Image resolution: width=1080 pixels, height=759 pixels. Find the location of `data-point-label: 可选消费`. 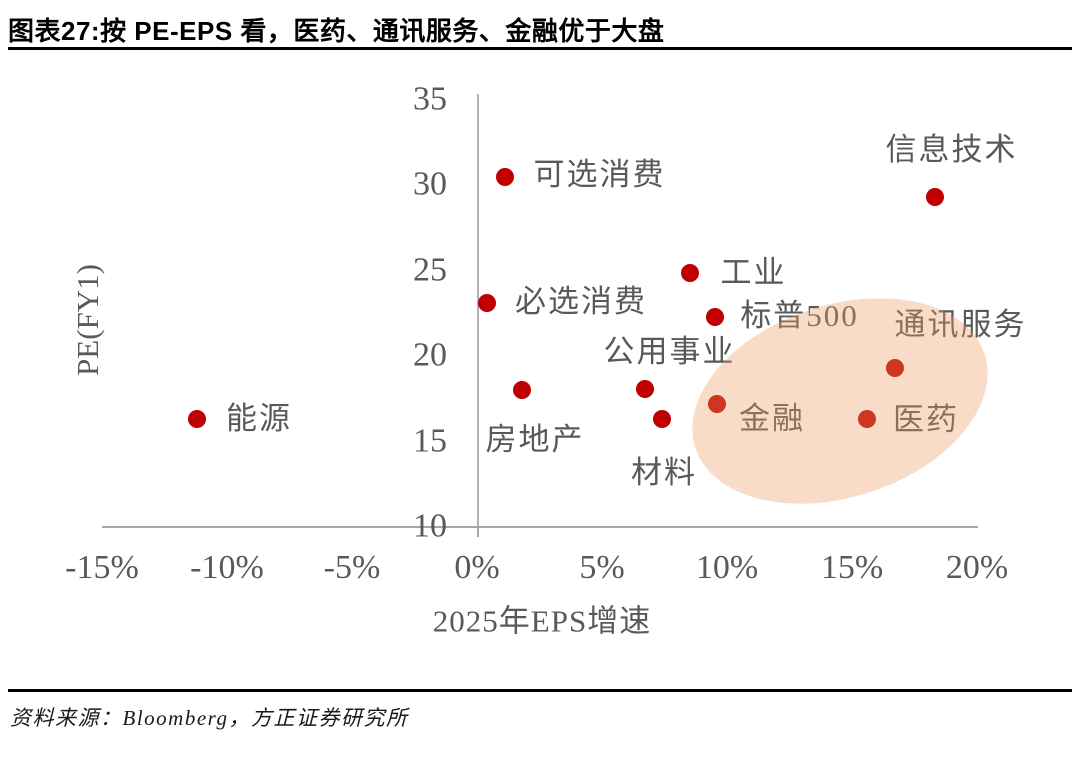

data-point-label: 可选消费 is located at coordinates (599, 174).